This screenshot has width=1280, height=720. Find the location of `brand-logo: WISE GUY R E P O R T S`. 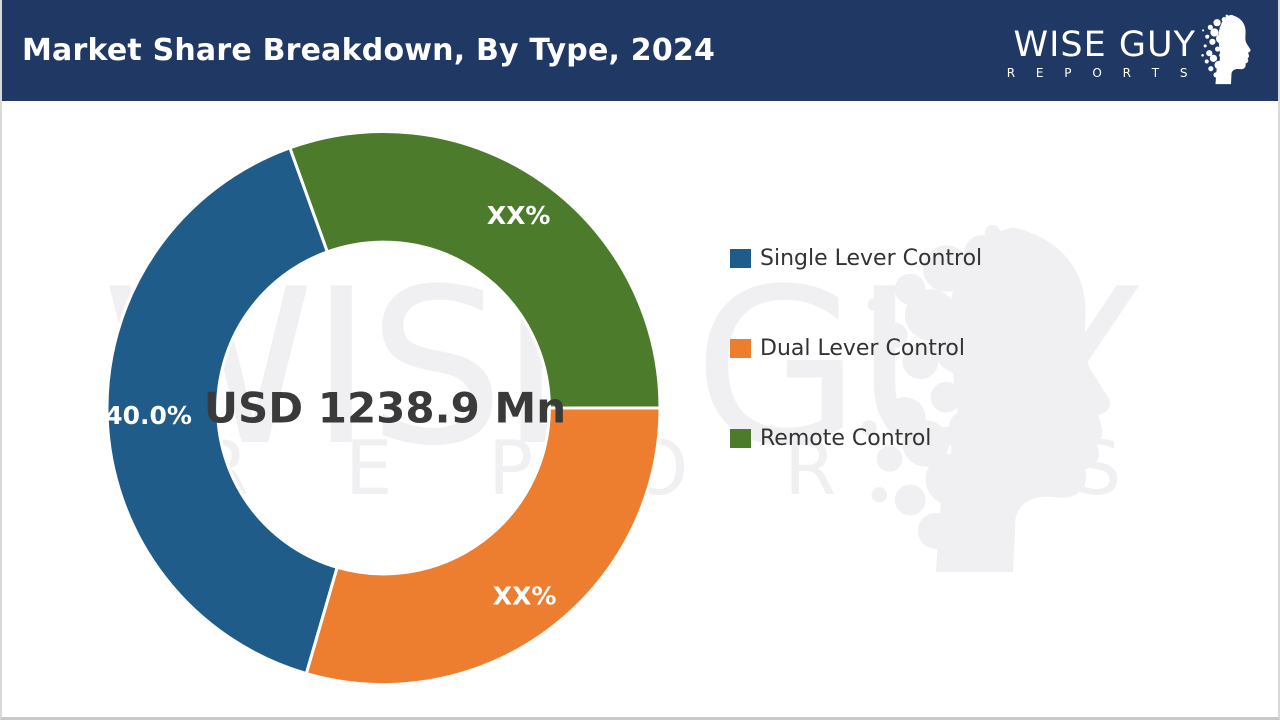

brand-logo: WISE GUY R E P O R T S is located at coordinates (1131, 48).